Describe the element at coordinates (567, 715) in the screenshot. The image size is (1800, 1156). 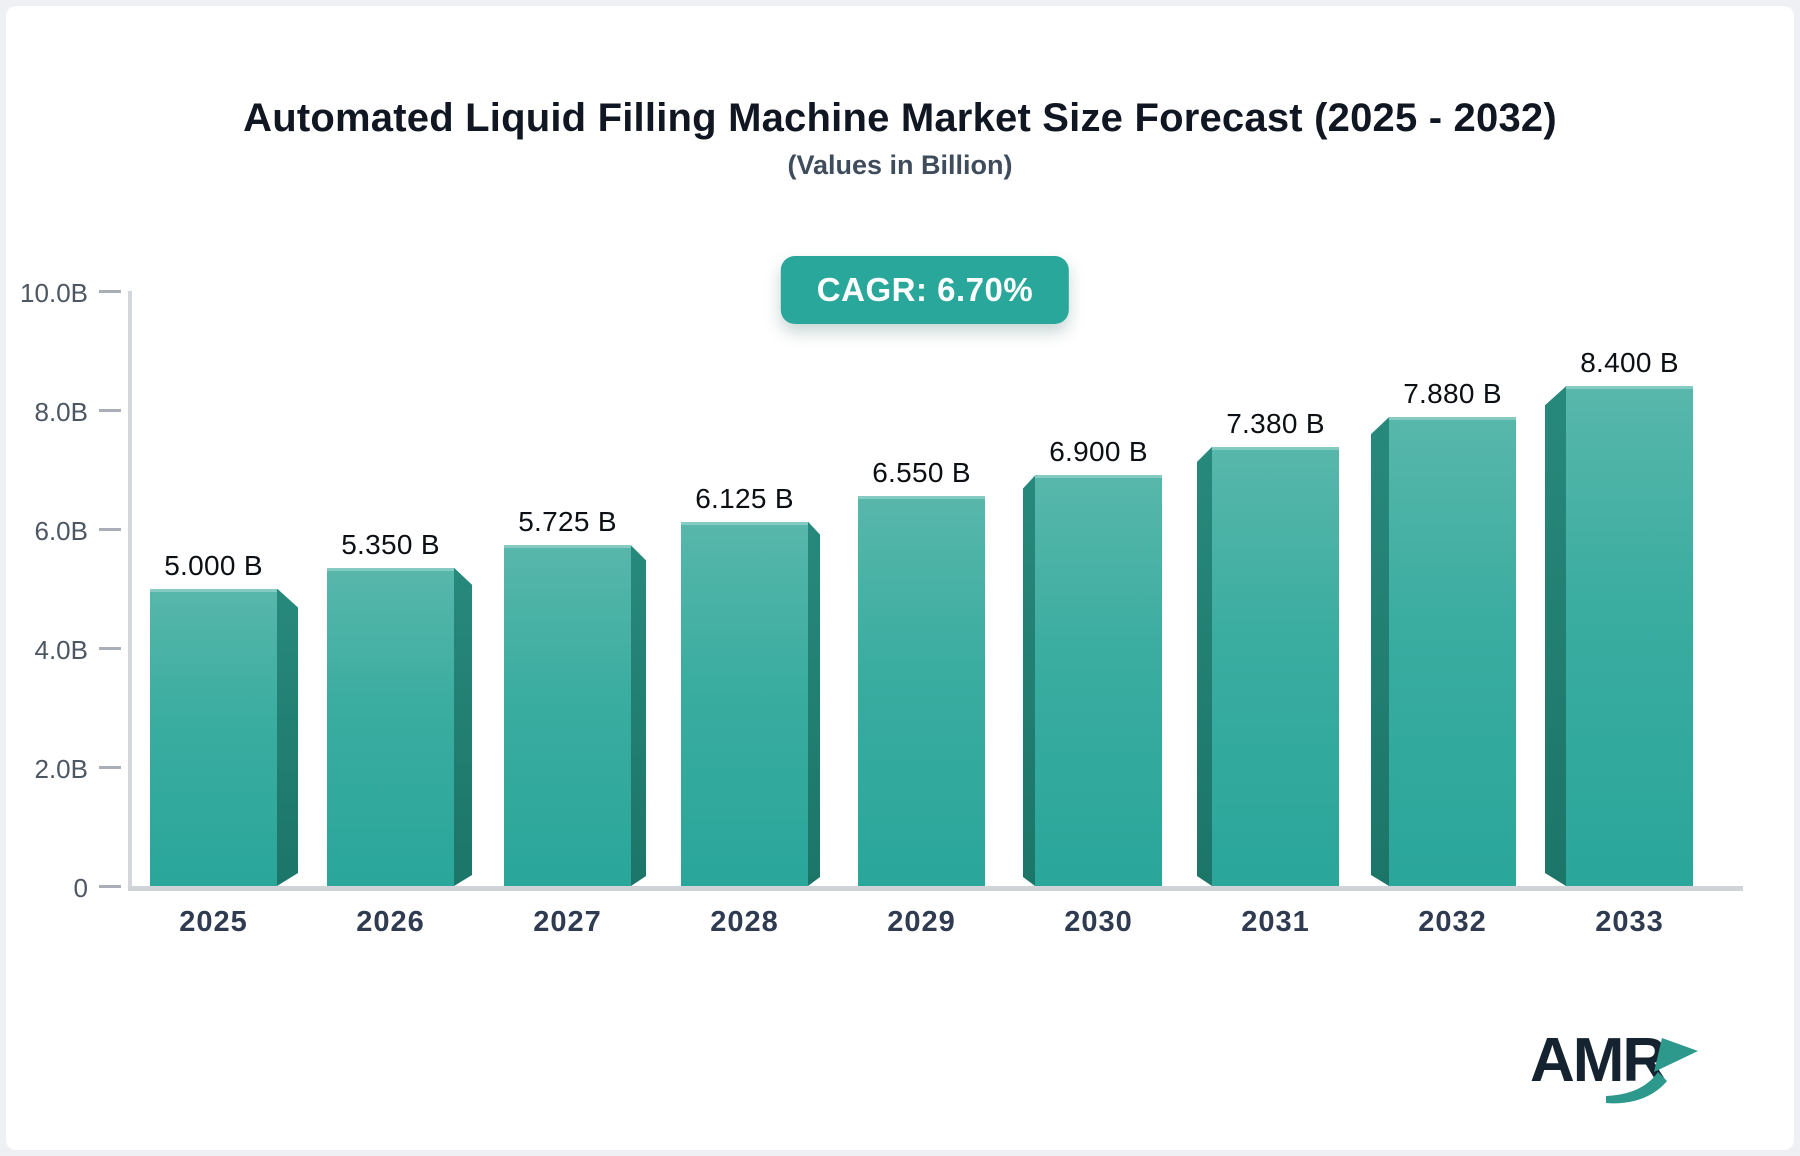
I see `bar-2027` at that location.